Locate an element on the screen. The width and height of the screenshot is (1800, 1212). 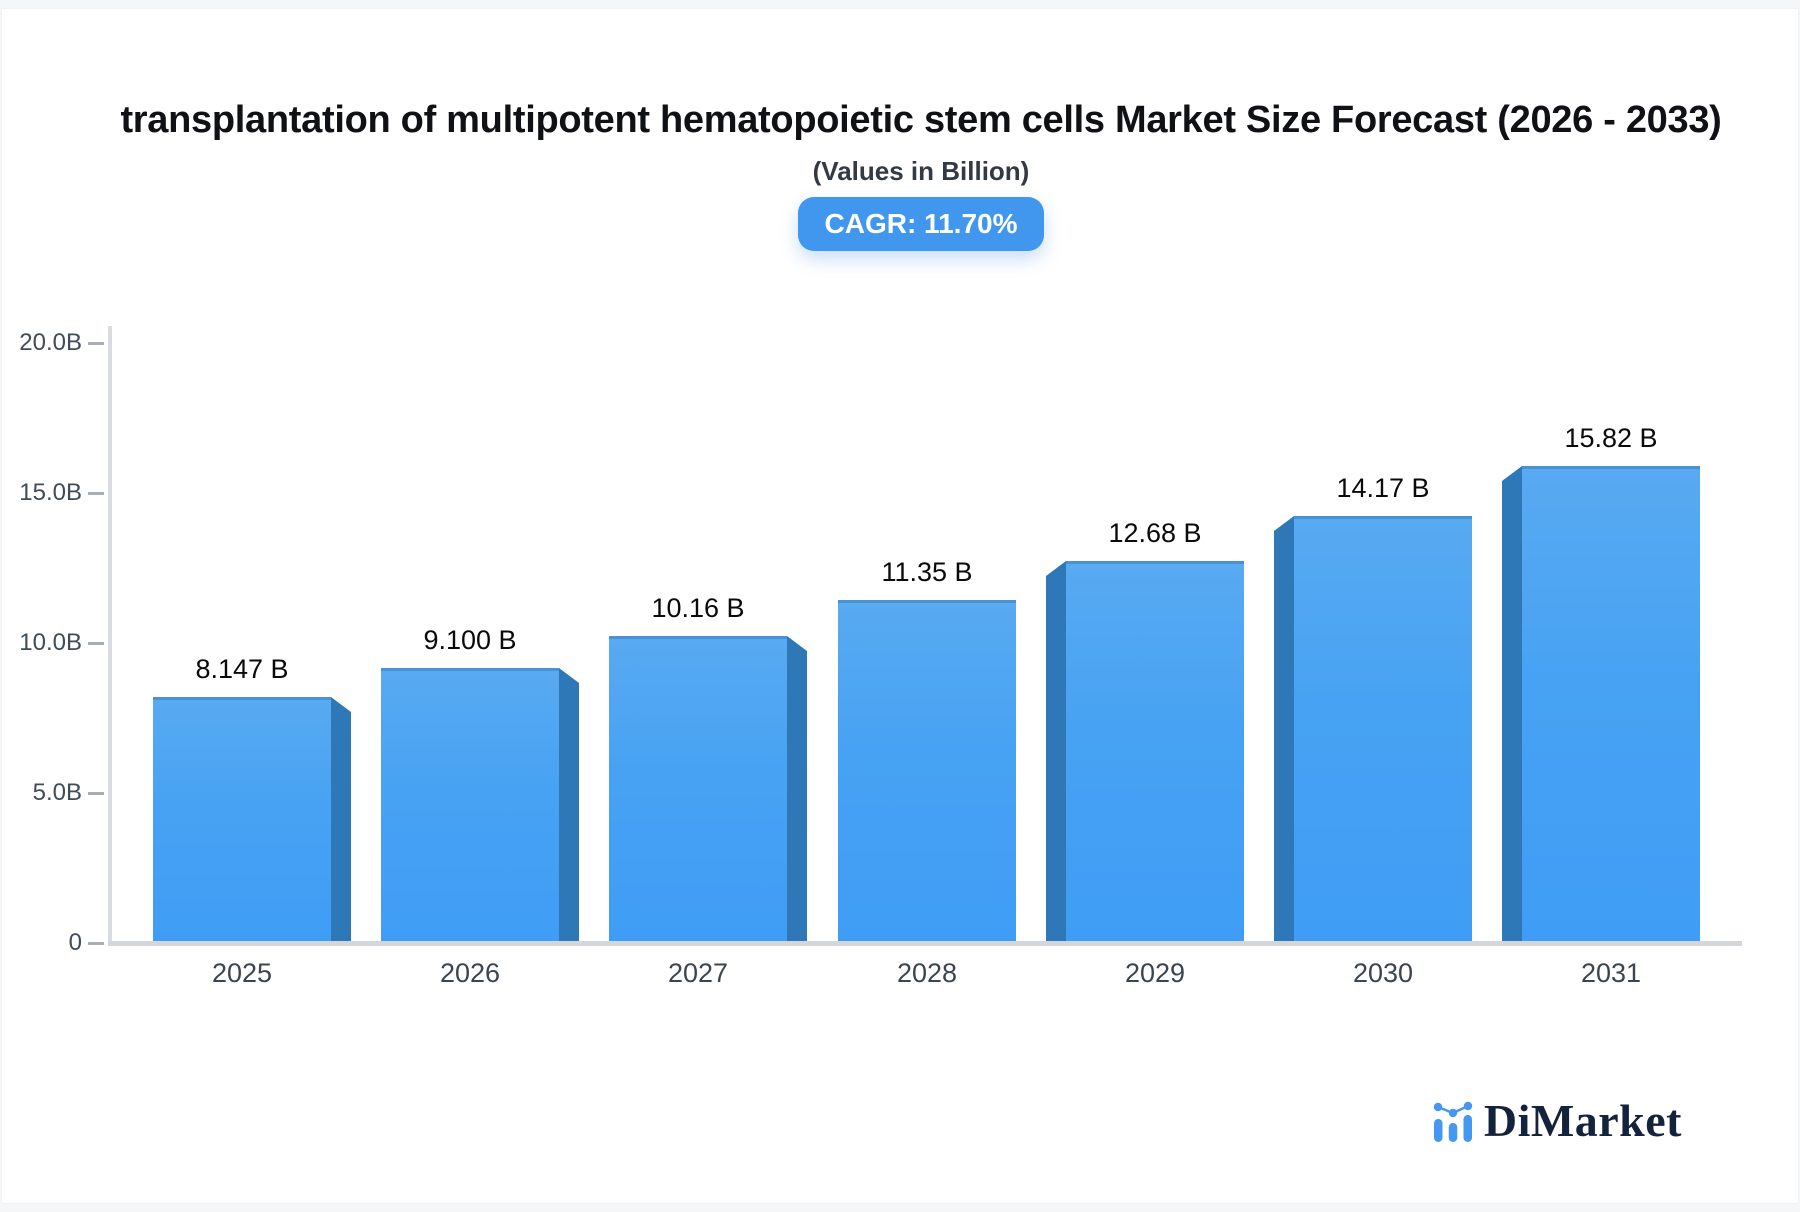
x-axis-label: 2029 is located at coordinates (1155, 973).